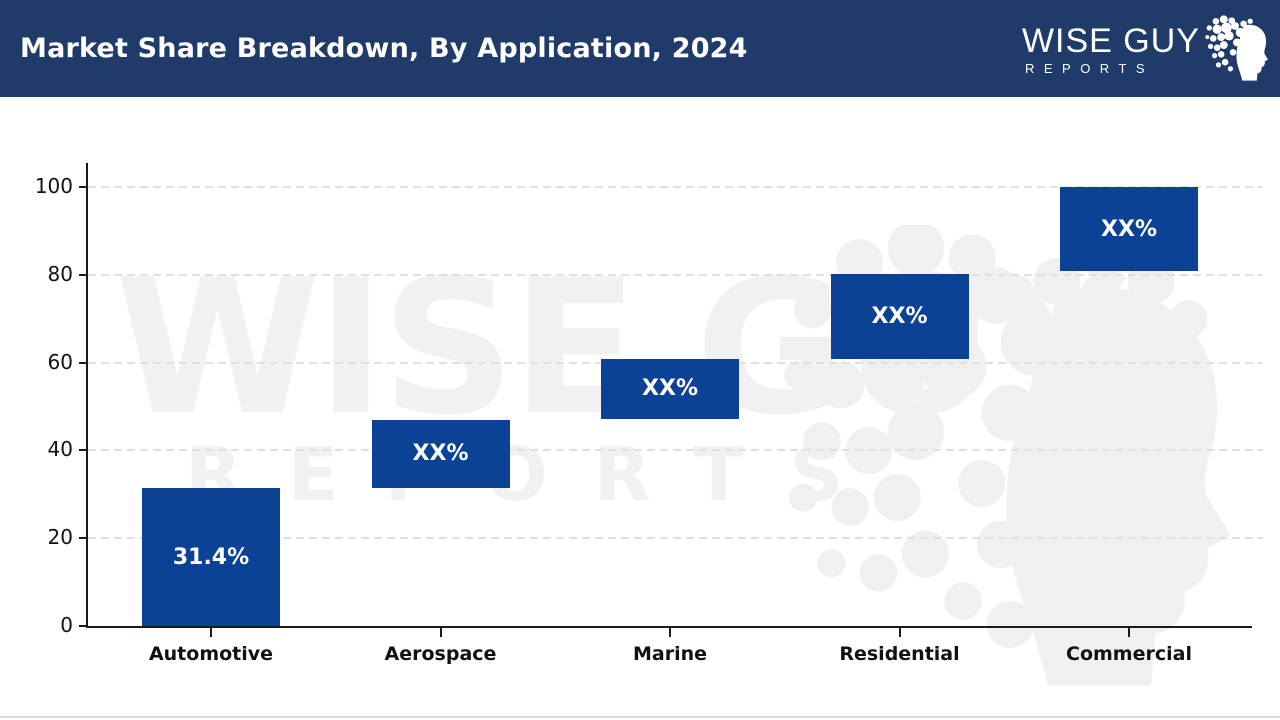 Image resolution: width=1280 pixels, height=720 pixels. What do you see at coordinates (1129, 654) in the screenshot?
I see `x-category-label: Commercial` at bounding box center [1129, 654].